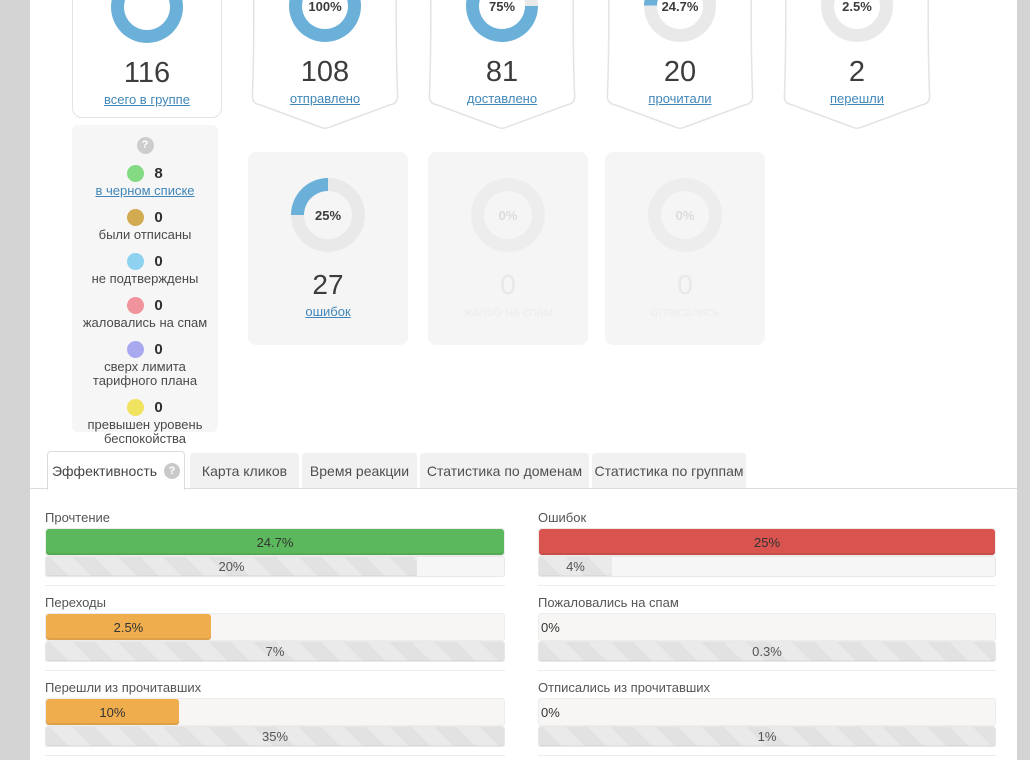 The height and width of the screenshot is (760, 1030). Describe the element at coordinates (275, 627) in the screenshot. I see `clicks-value-bar: 2.5%` at that location.